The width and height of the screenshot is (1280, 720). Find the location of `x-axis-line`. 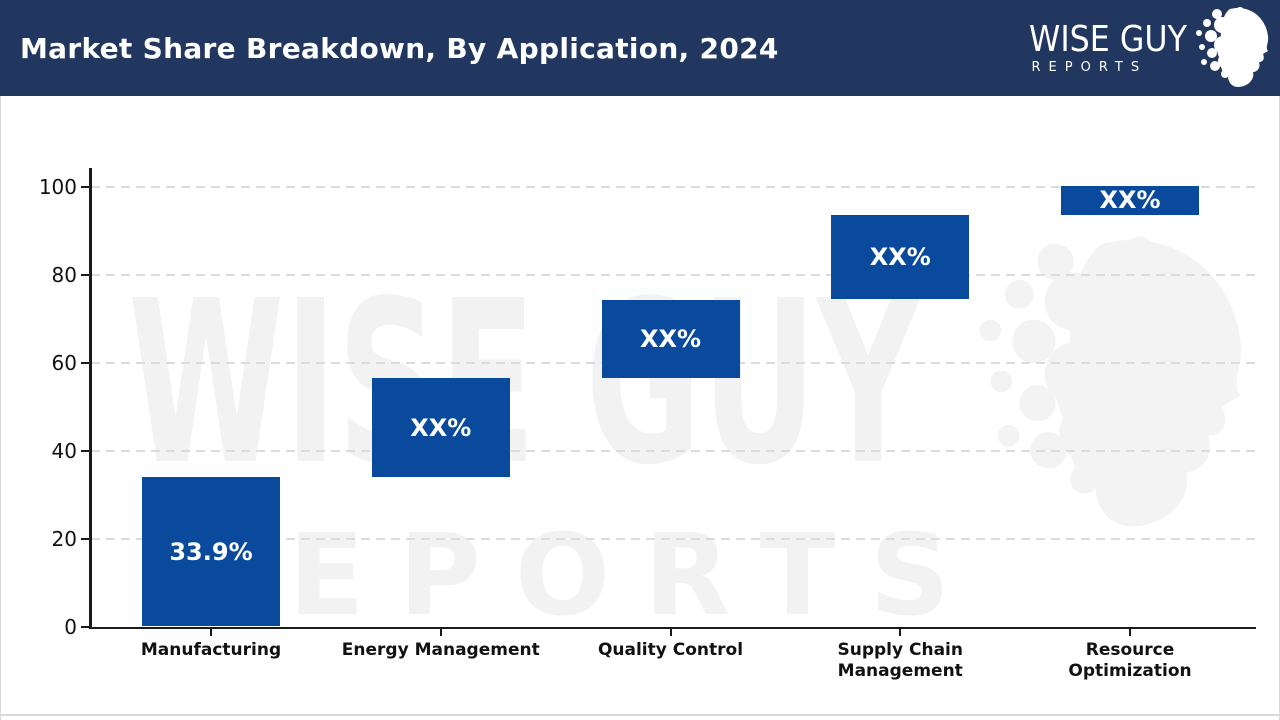

x-axis-line is located at coordinates (672, 627).